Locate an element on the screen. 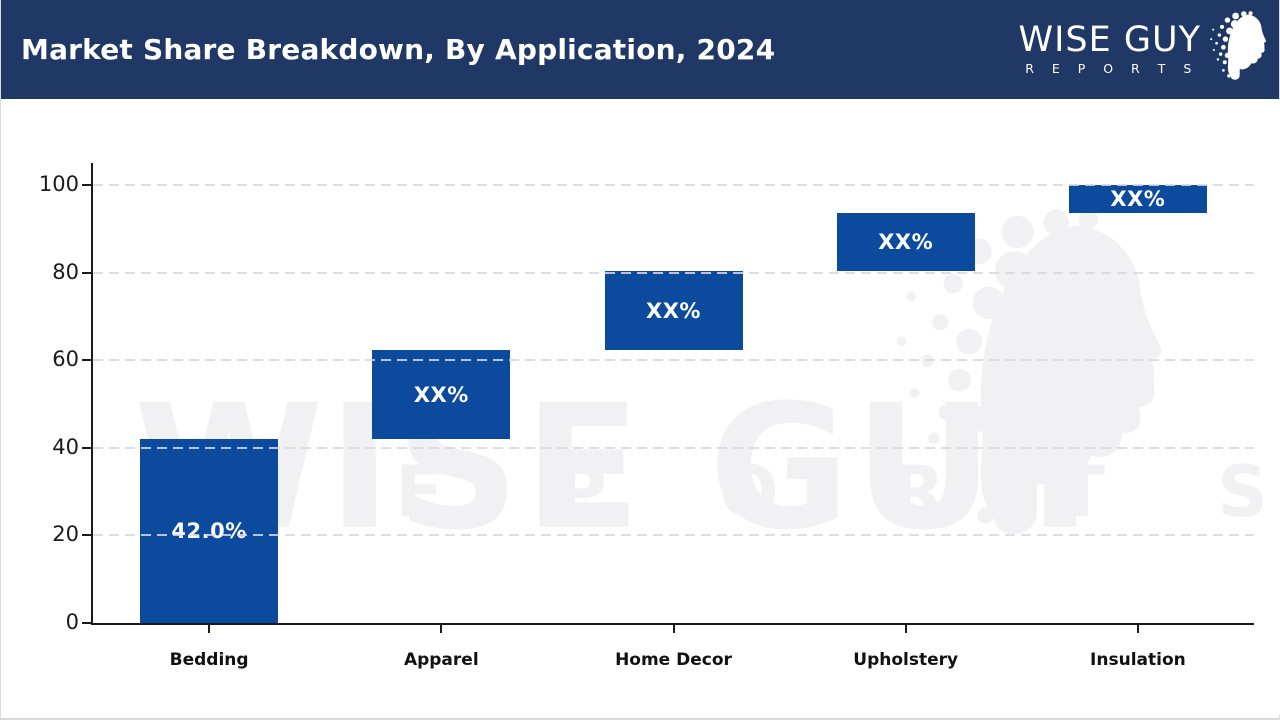 This screenshot has width=1280, height=720. brand-logo: WISE GUY R E P O R T S is located at coordinates (1144, 50).